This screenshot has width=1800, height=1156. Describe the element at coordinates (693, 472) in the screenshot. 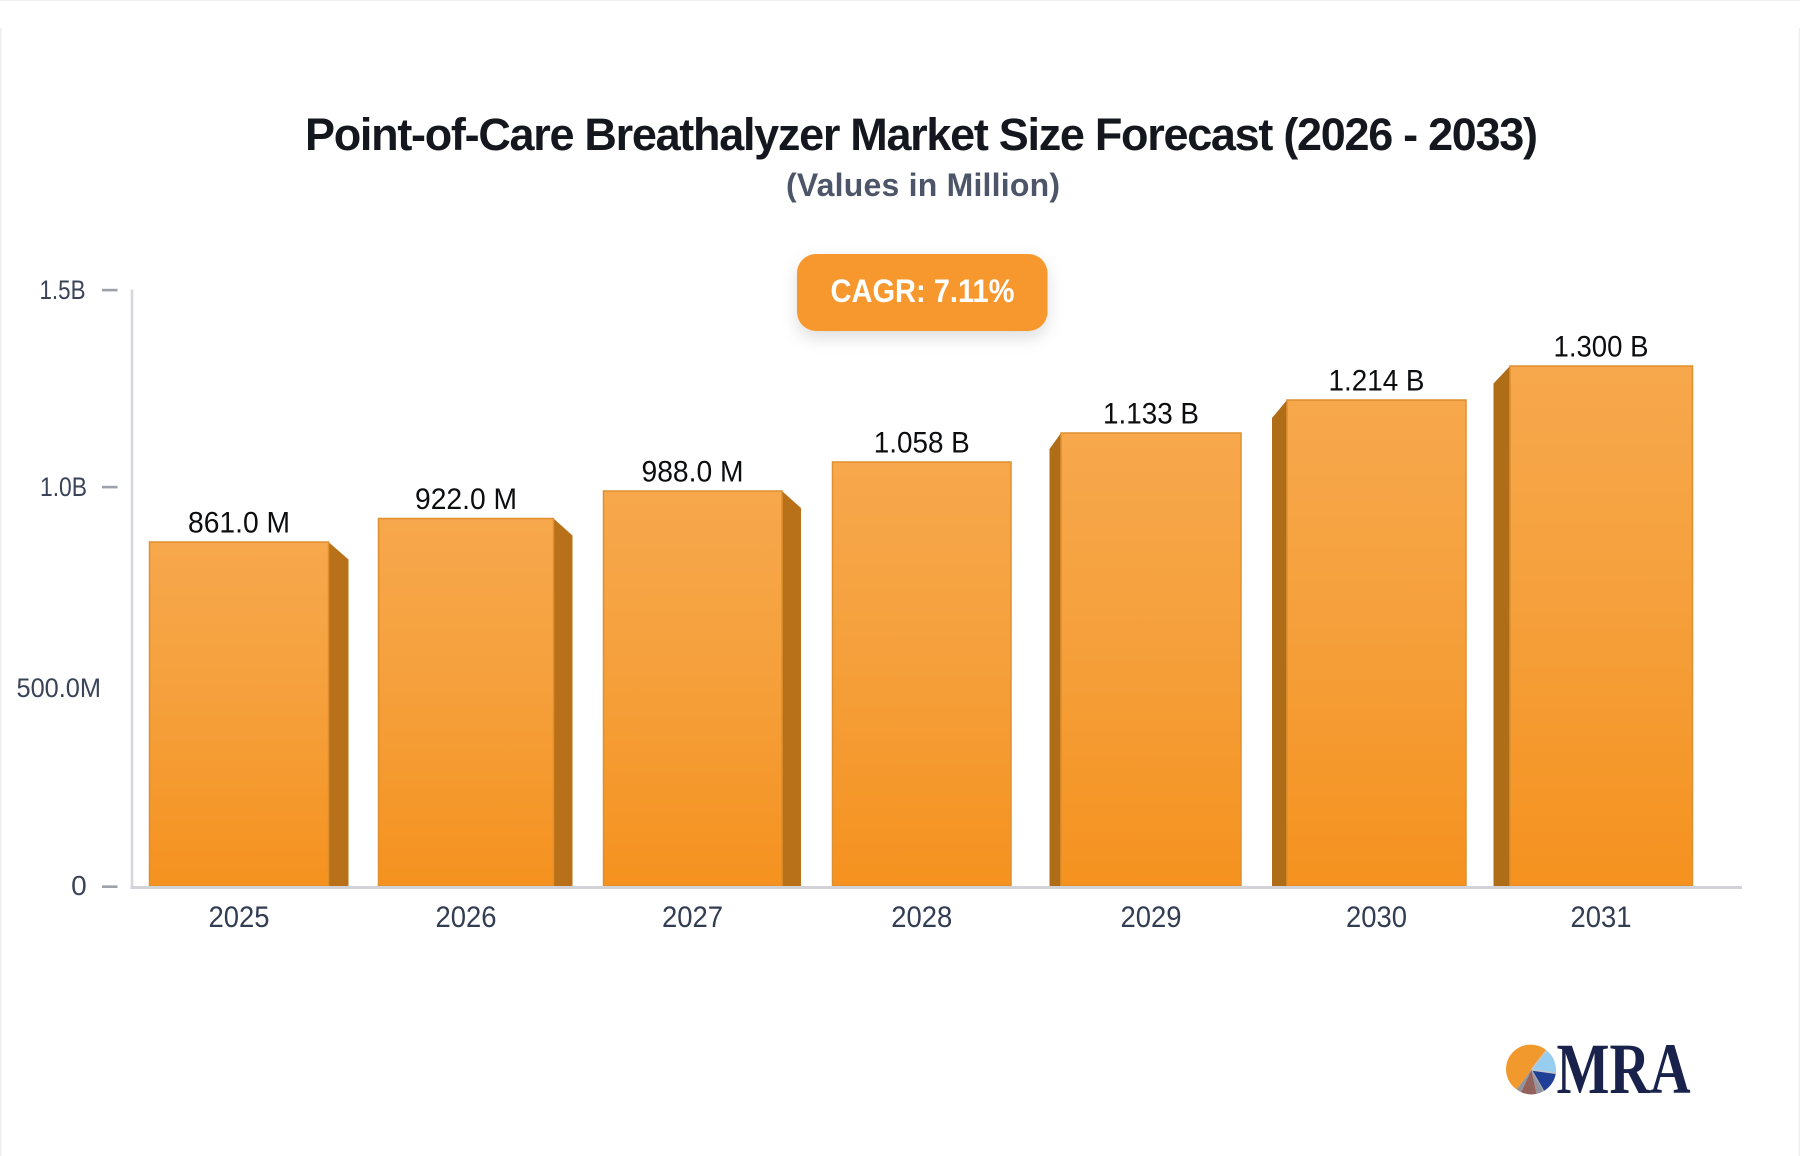

I see `svg-text: 988.0 M` at that location.